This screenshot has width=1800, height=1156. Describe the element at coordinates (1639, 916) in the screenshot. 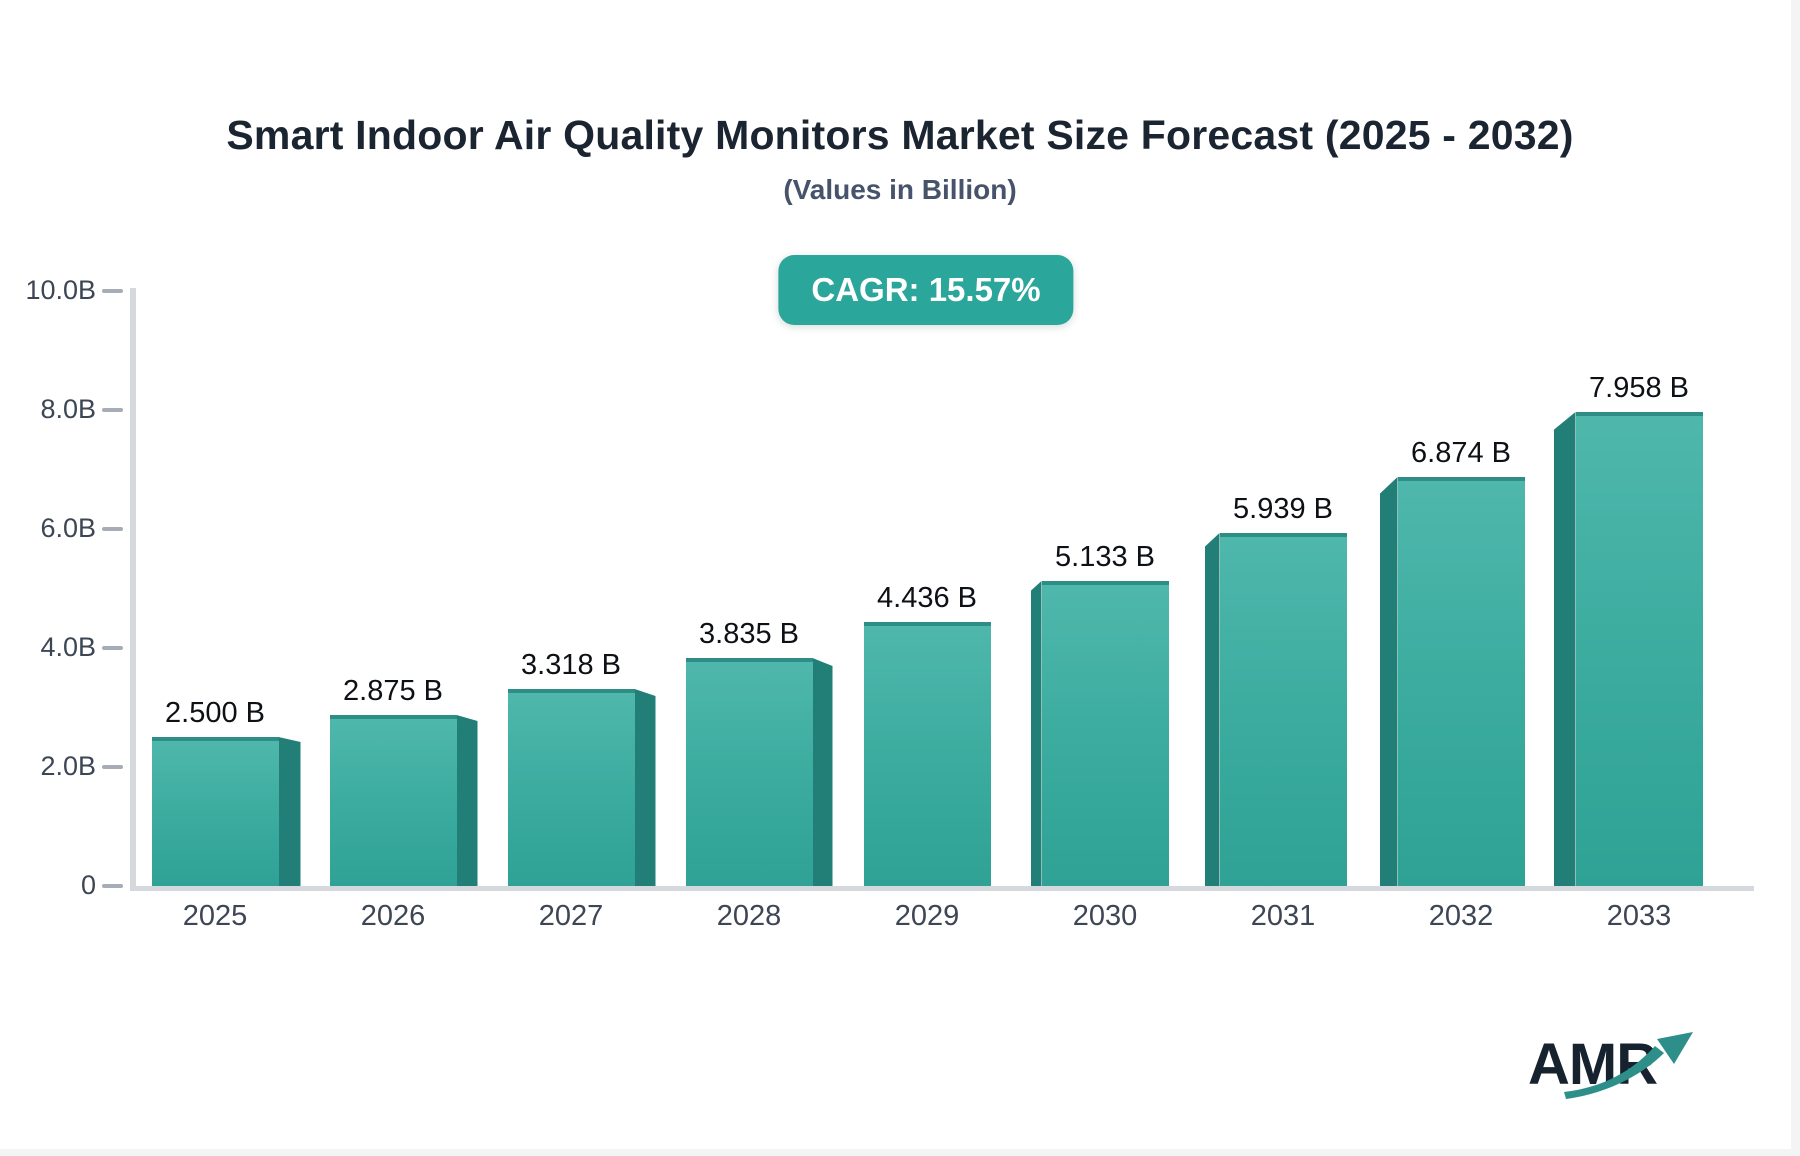

I see `x-tick-label: 2033` at that location.